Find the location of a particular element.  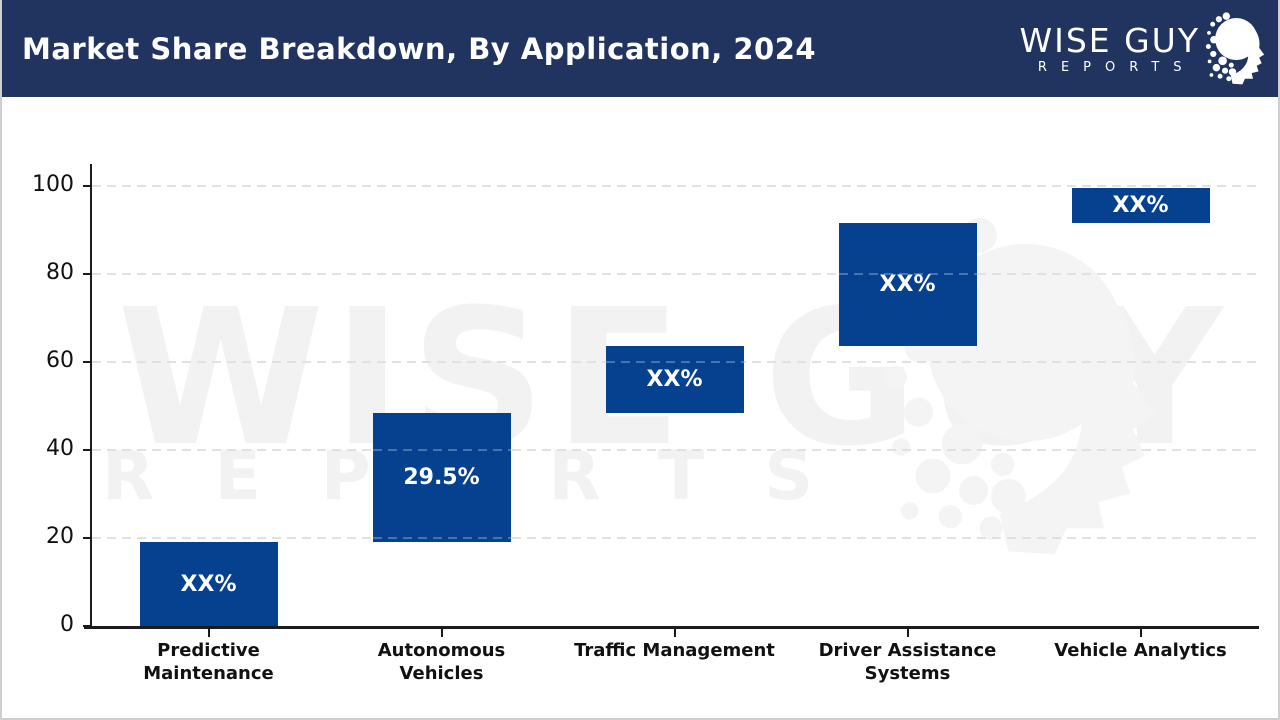

bar-value-label: 29.5% is located at coordinates (441, 477).